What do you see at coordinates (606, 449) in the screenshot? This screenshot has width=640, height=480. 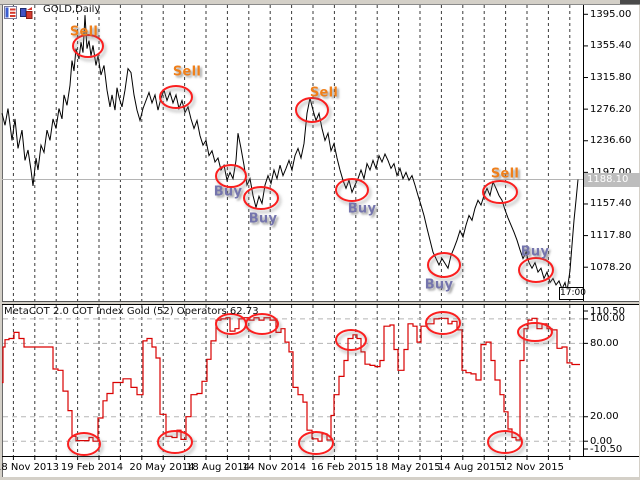 I see `indicator-tick-label: -10.50` at bounding box center [606, 449].